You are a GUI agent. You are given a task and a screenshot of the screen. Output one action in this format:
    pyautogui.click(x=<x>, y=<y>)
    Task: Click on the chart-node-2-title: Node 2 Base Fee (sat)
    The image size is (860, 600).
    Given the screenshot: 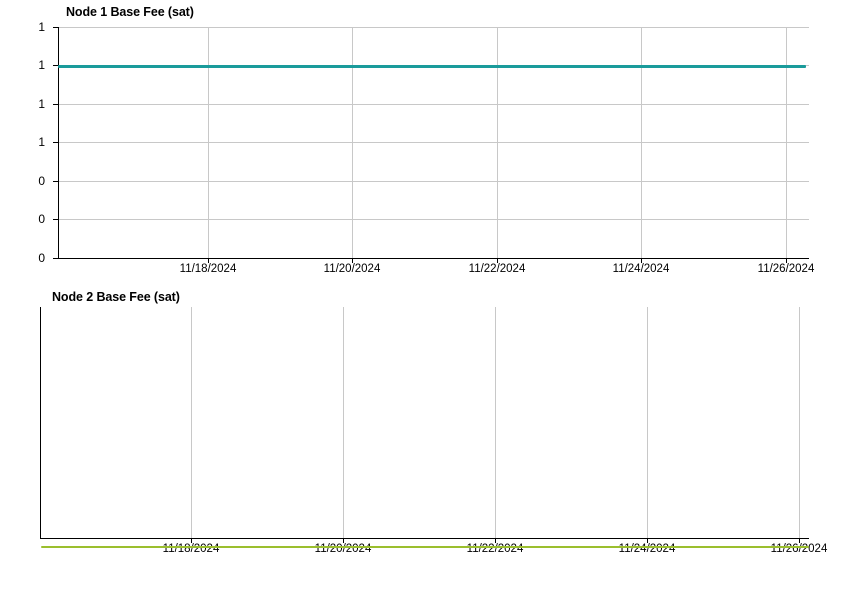 What is the action you would take?
    pyautogui.click(x=116, y=297)
    